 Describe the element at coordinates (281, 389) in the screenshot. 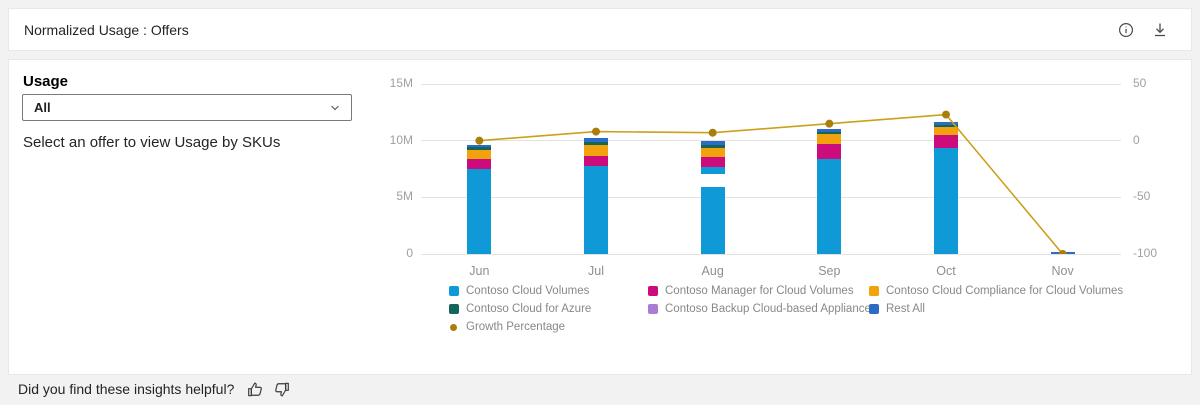

I see `thumbs-down-button` at that location.